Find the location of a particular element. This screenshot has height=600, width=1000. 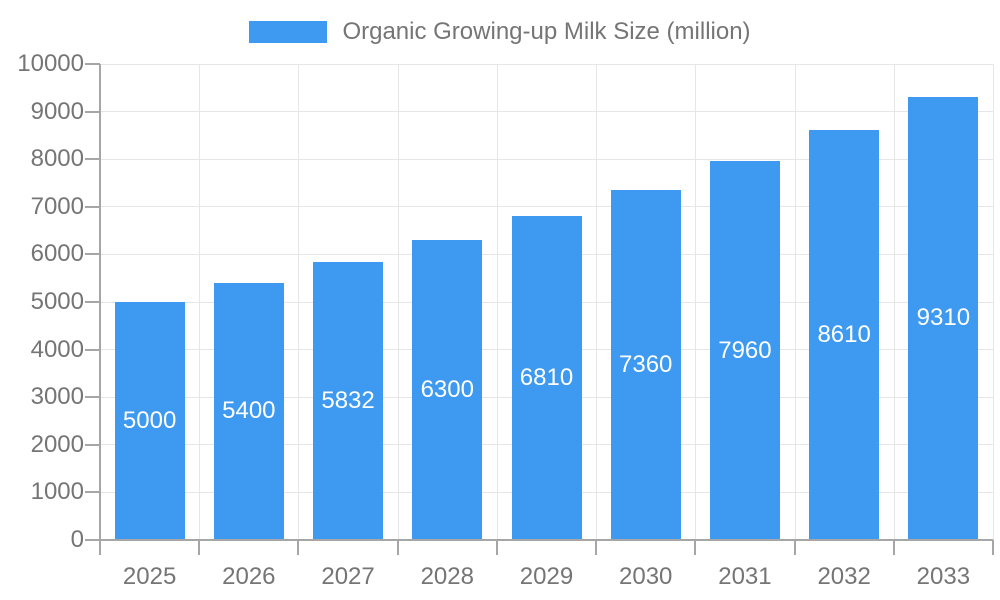

x-tick-label: 2032 is located at coordinates (844, 576).